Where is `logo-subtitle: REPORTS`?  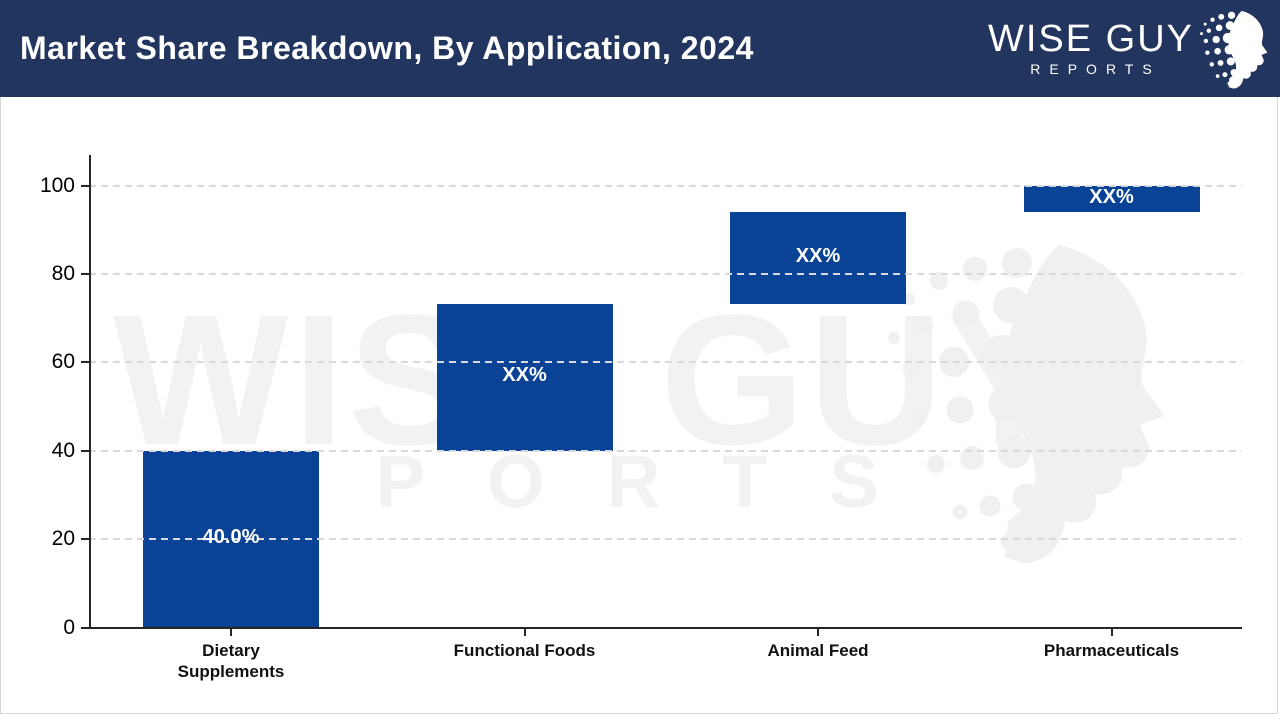
logo-subtitle: REPORTS is located at coordinates (1095, 68).